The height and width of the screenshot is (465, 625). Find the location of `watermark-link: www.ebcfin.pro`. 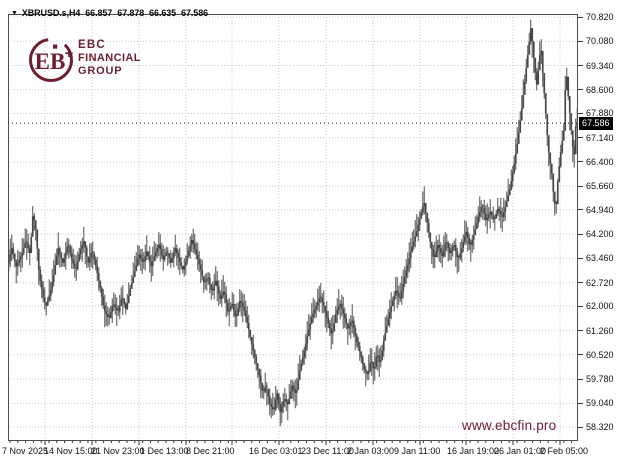

watermark-link: www.ebcfin.pro is located at coordinates (509, 425).